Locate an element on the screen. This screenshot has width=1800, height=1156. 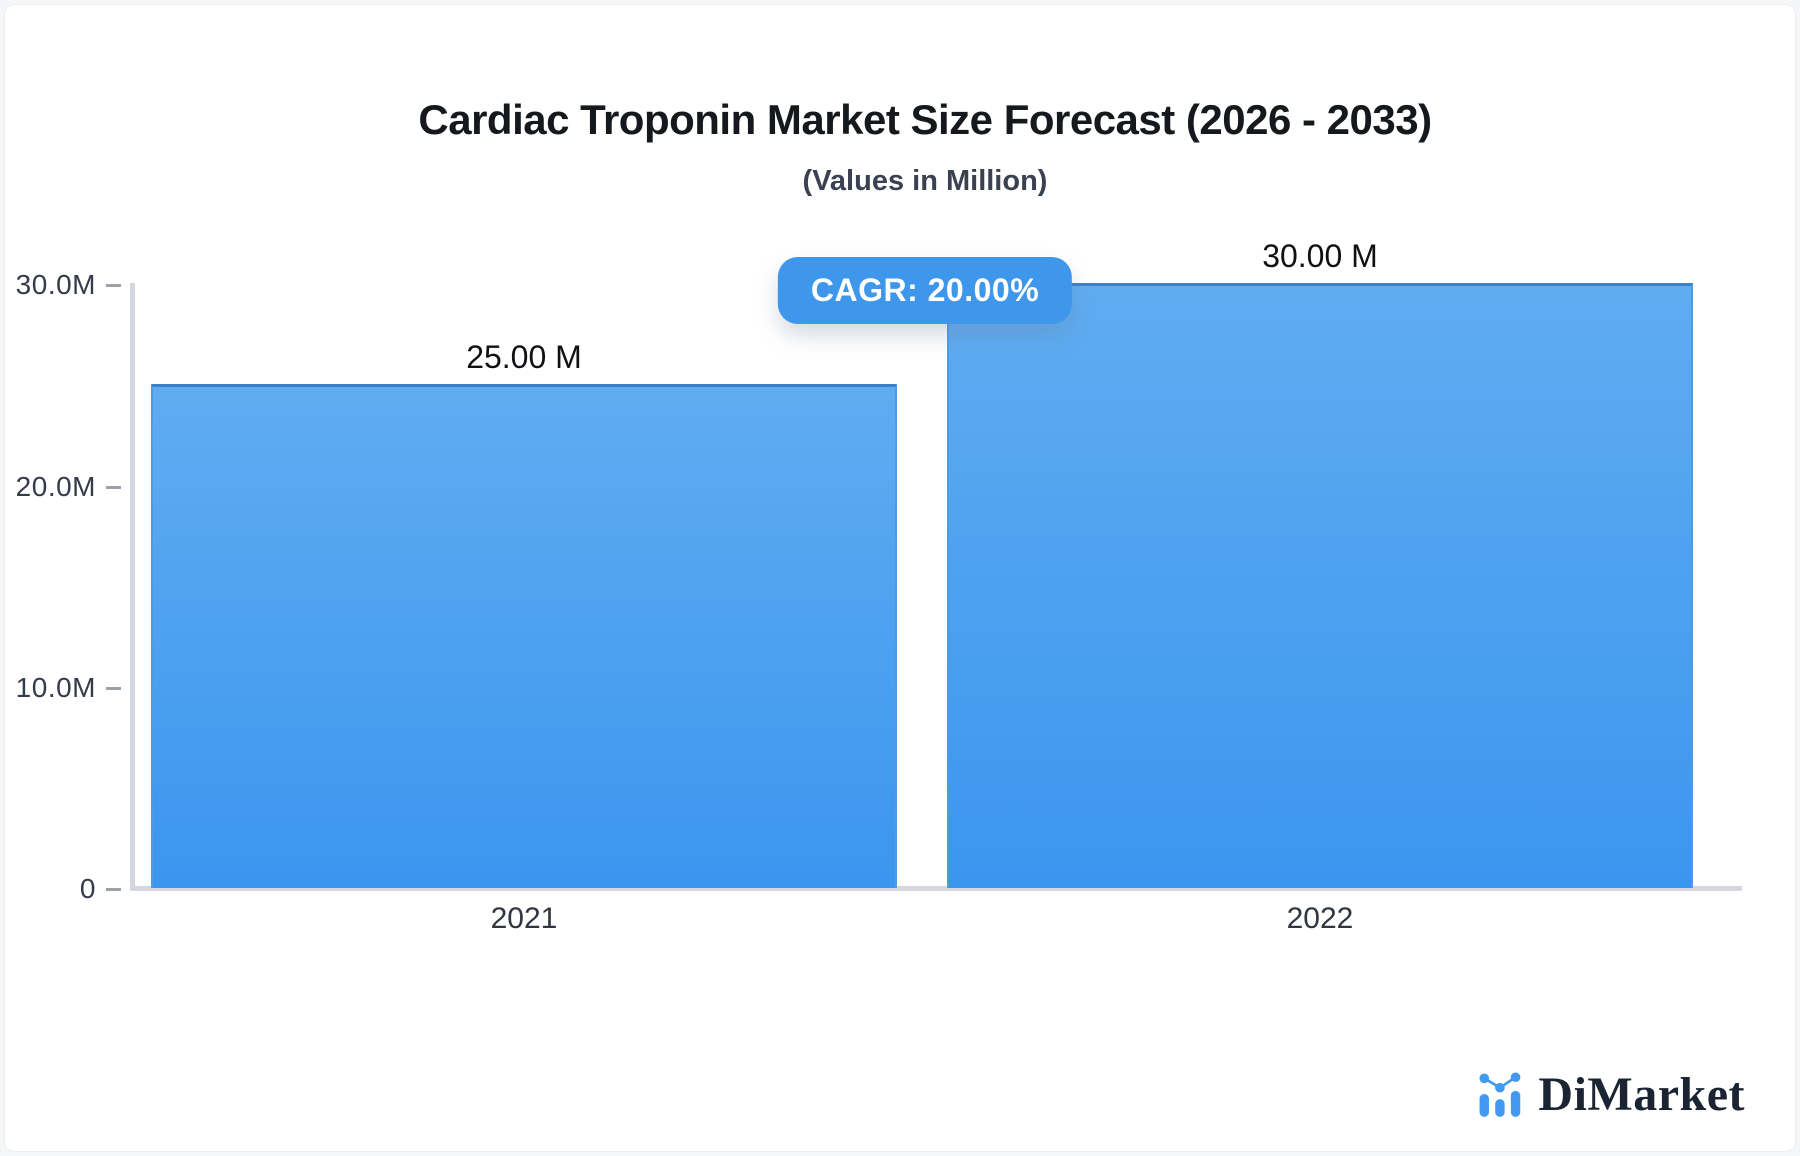
bar-value-label-2022: 30.00 M is located at coordinates (1320, 256).